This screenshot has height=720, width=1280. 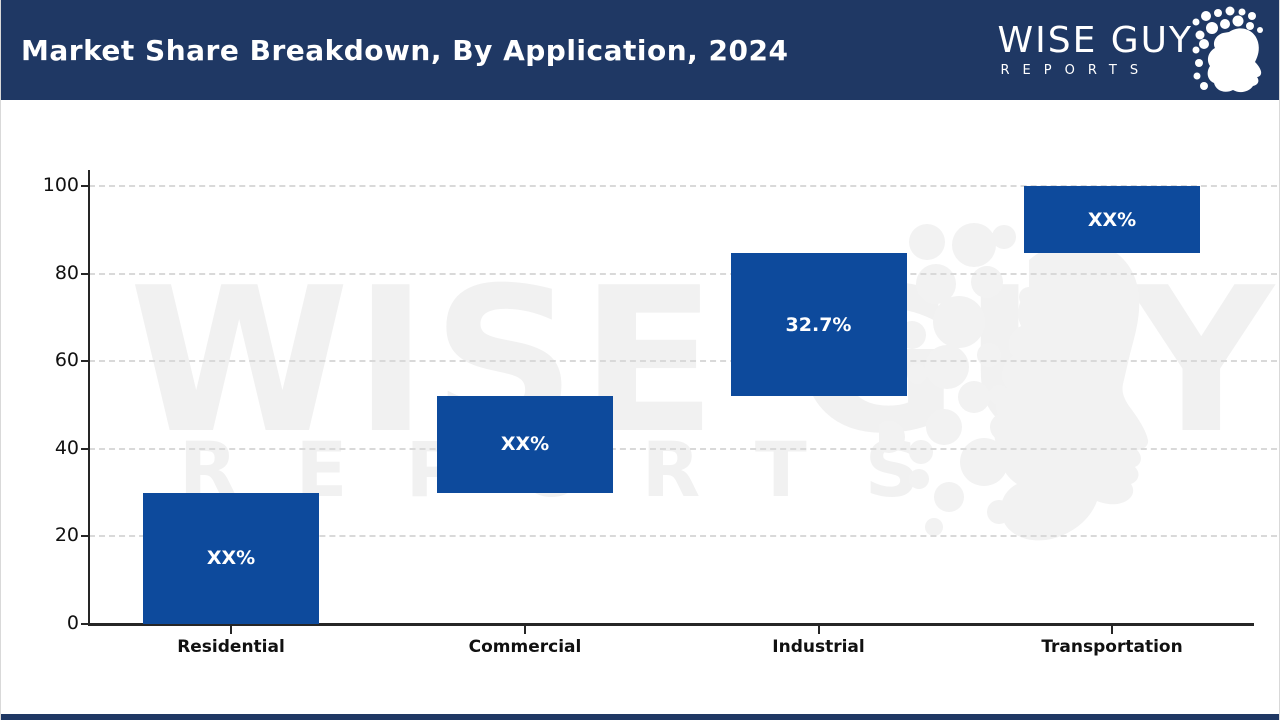 I want to click on dotted-head-profile-watermark, so click(x=1014, y=382).